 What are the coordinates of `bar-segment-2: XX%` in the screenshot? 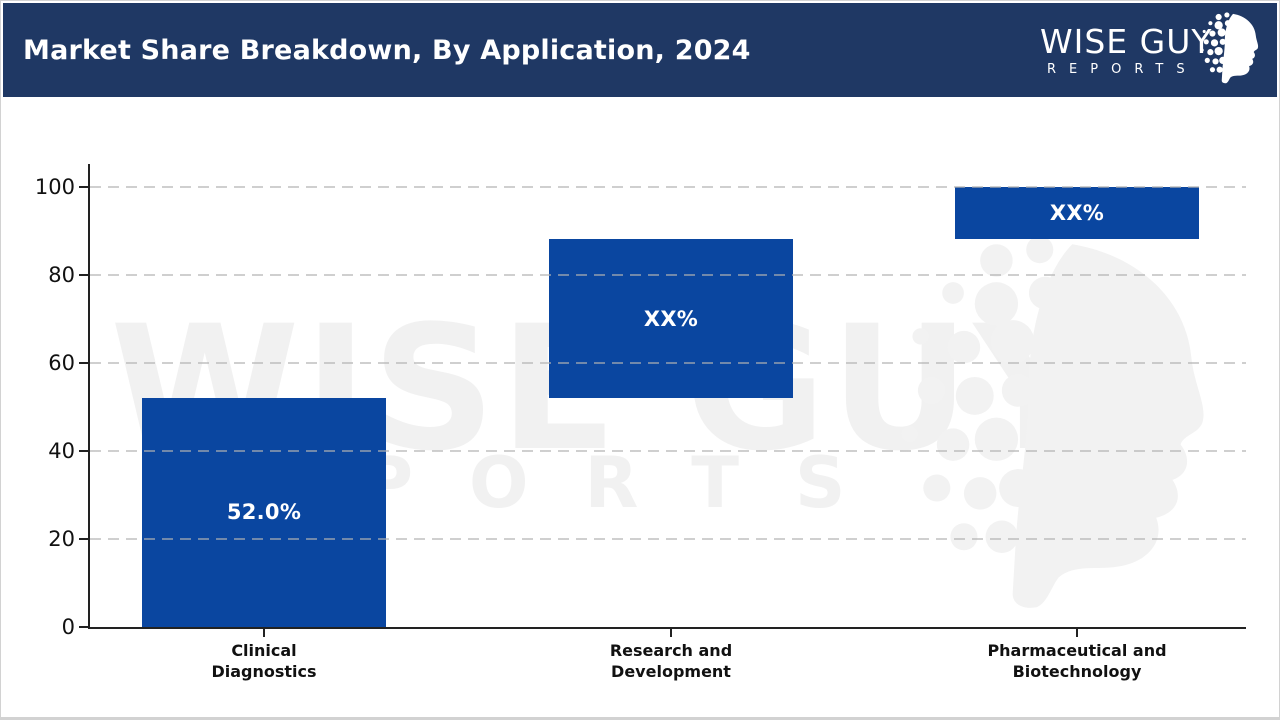 It's located at (671, 318).